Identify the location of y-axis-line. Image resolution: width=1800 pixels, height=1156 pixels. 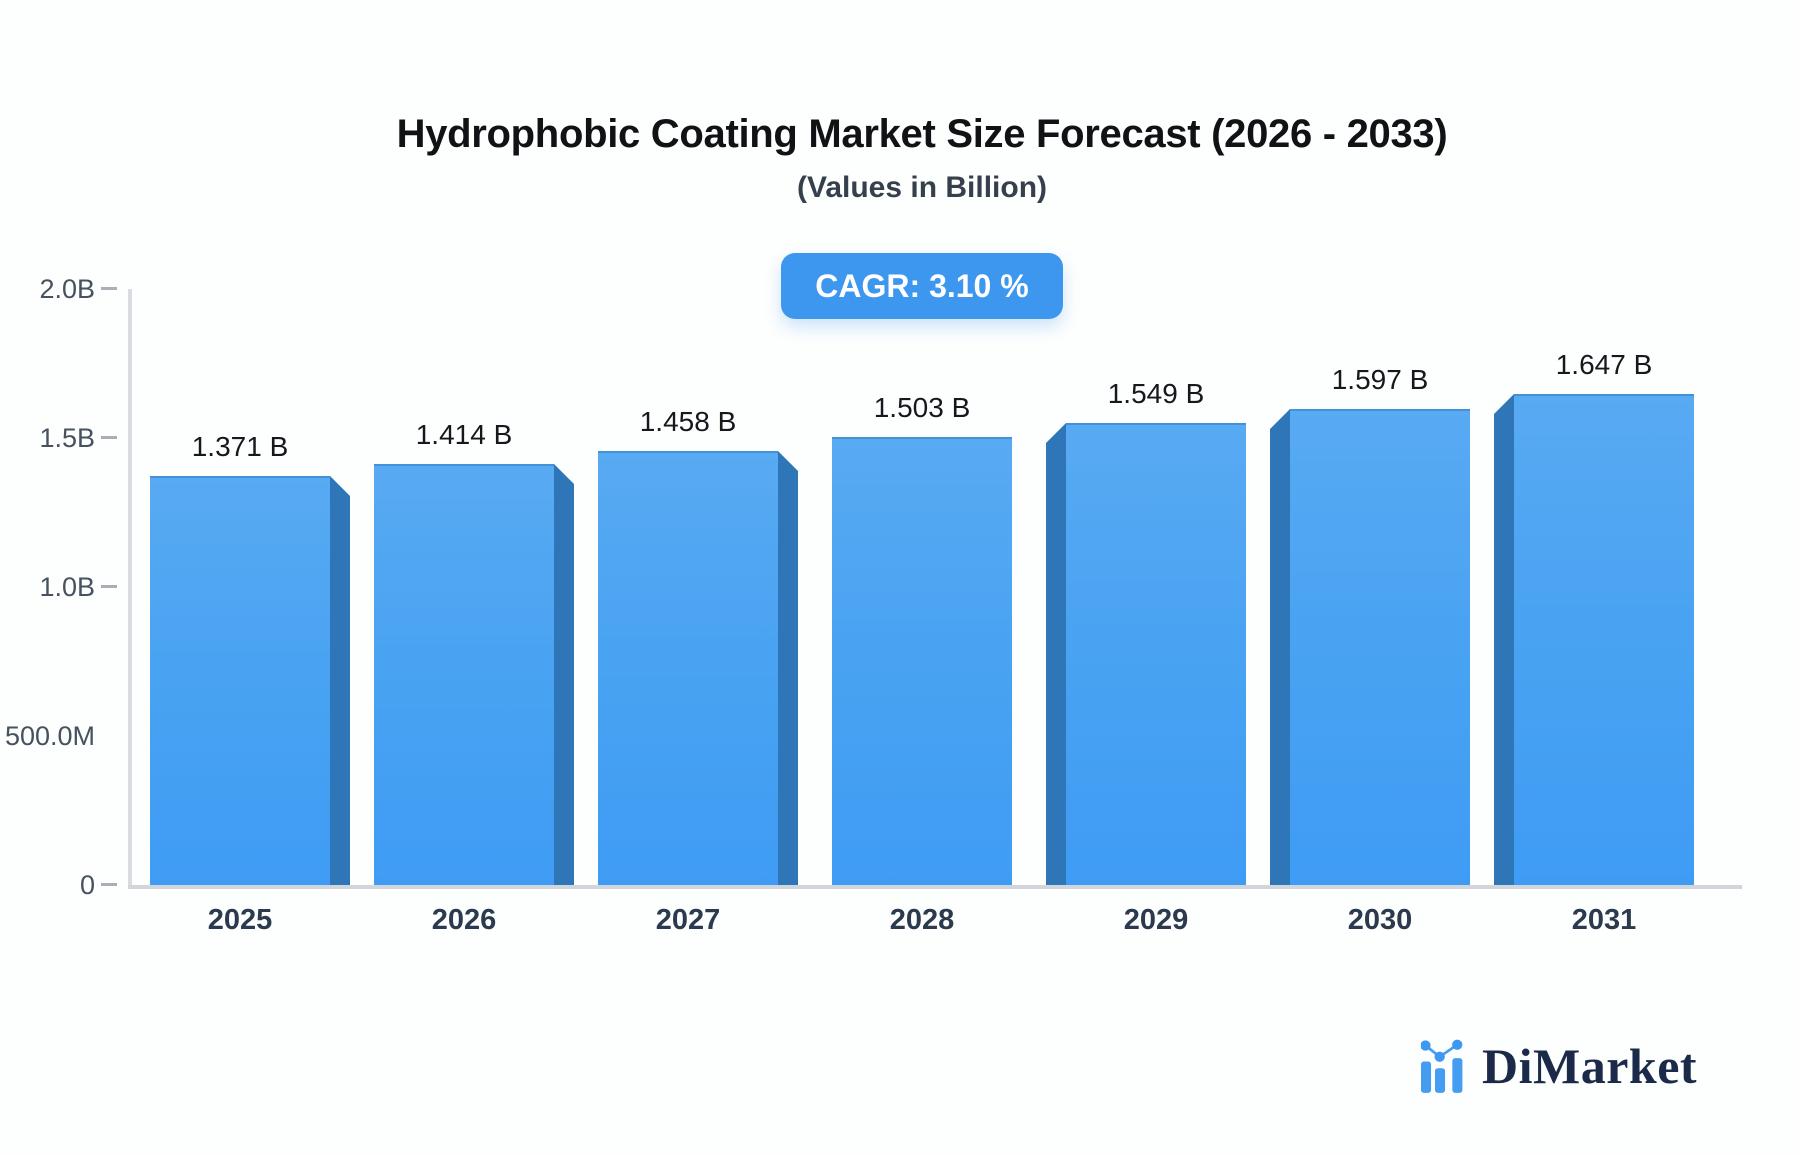
(130, 587).